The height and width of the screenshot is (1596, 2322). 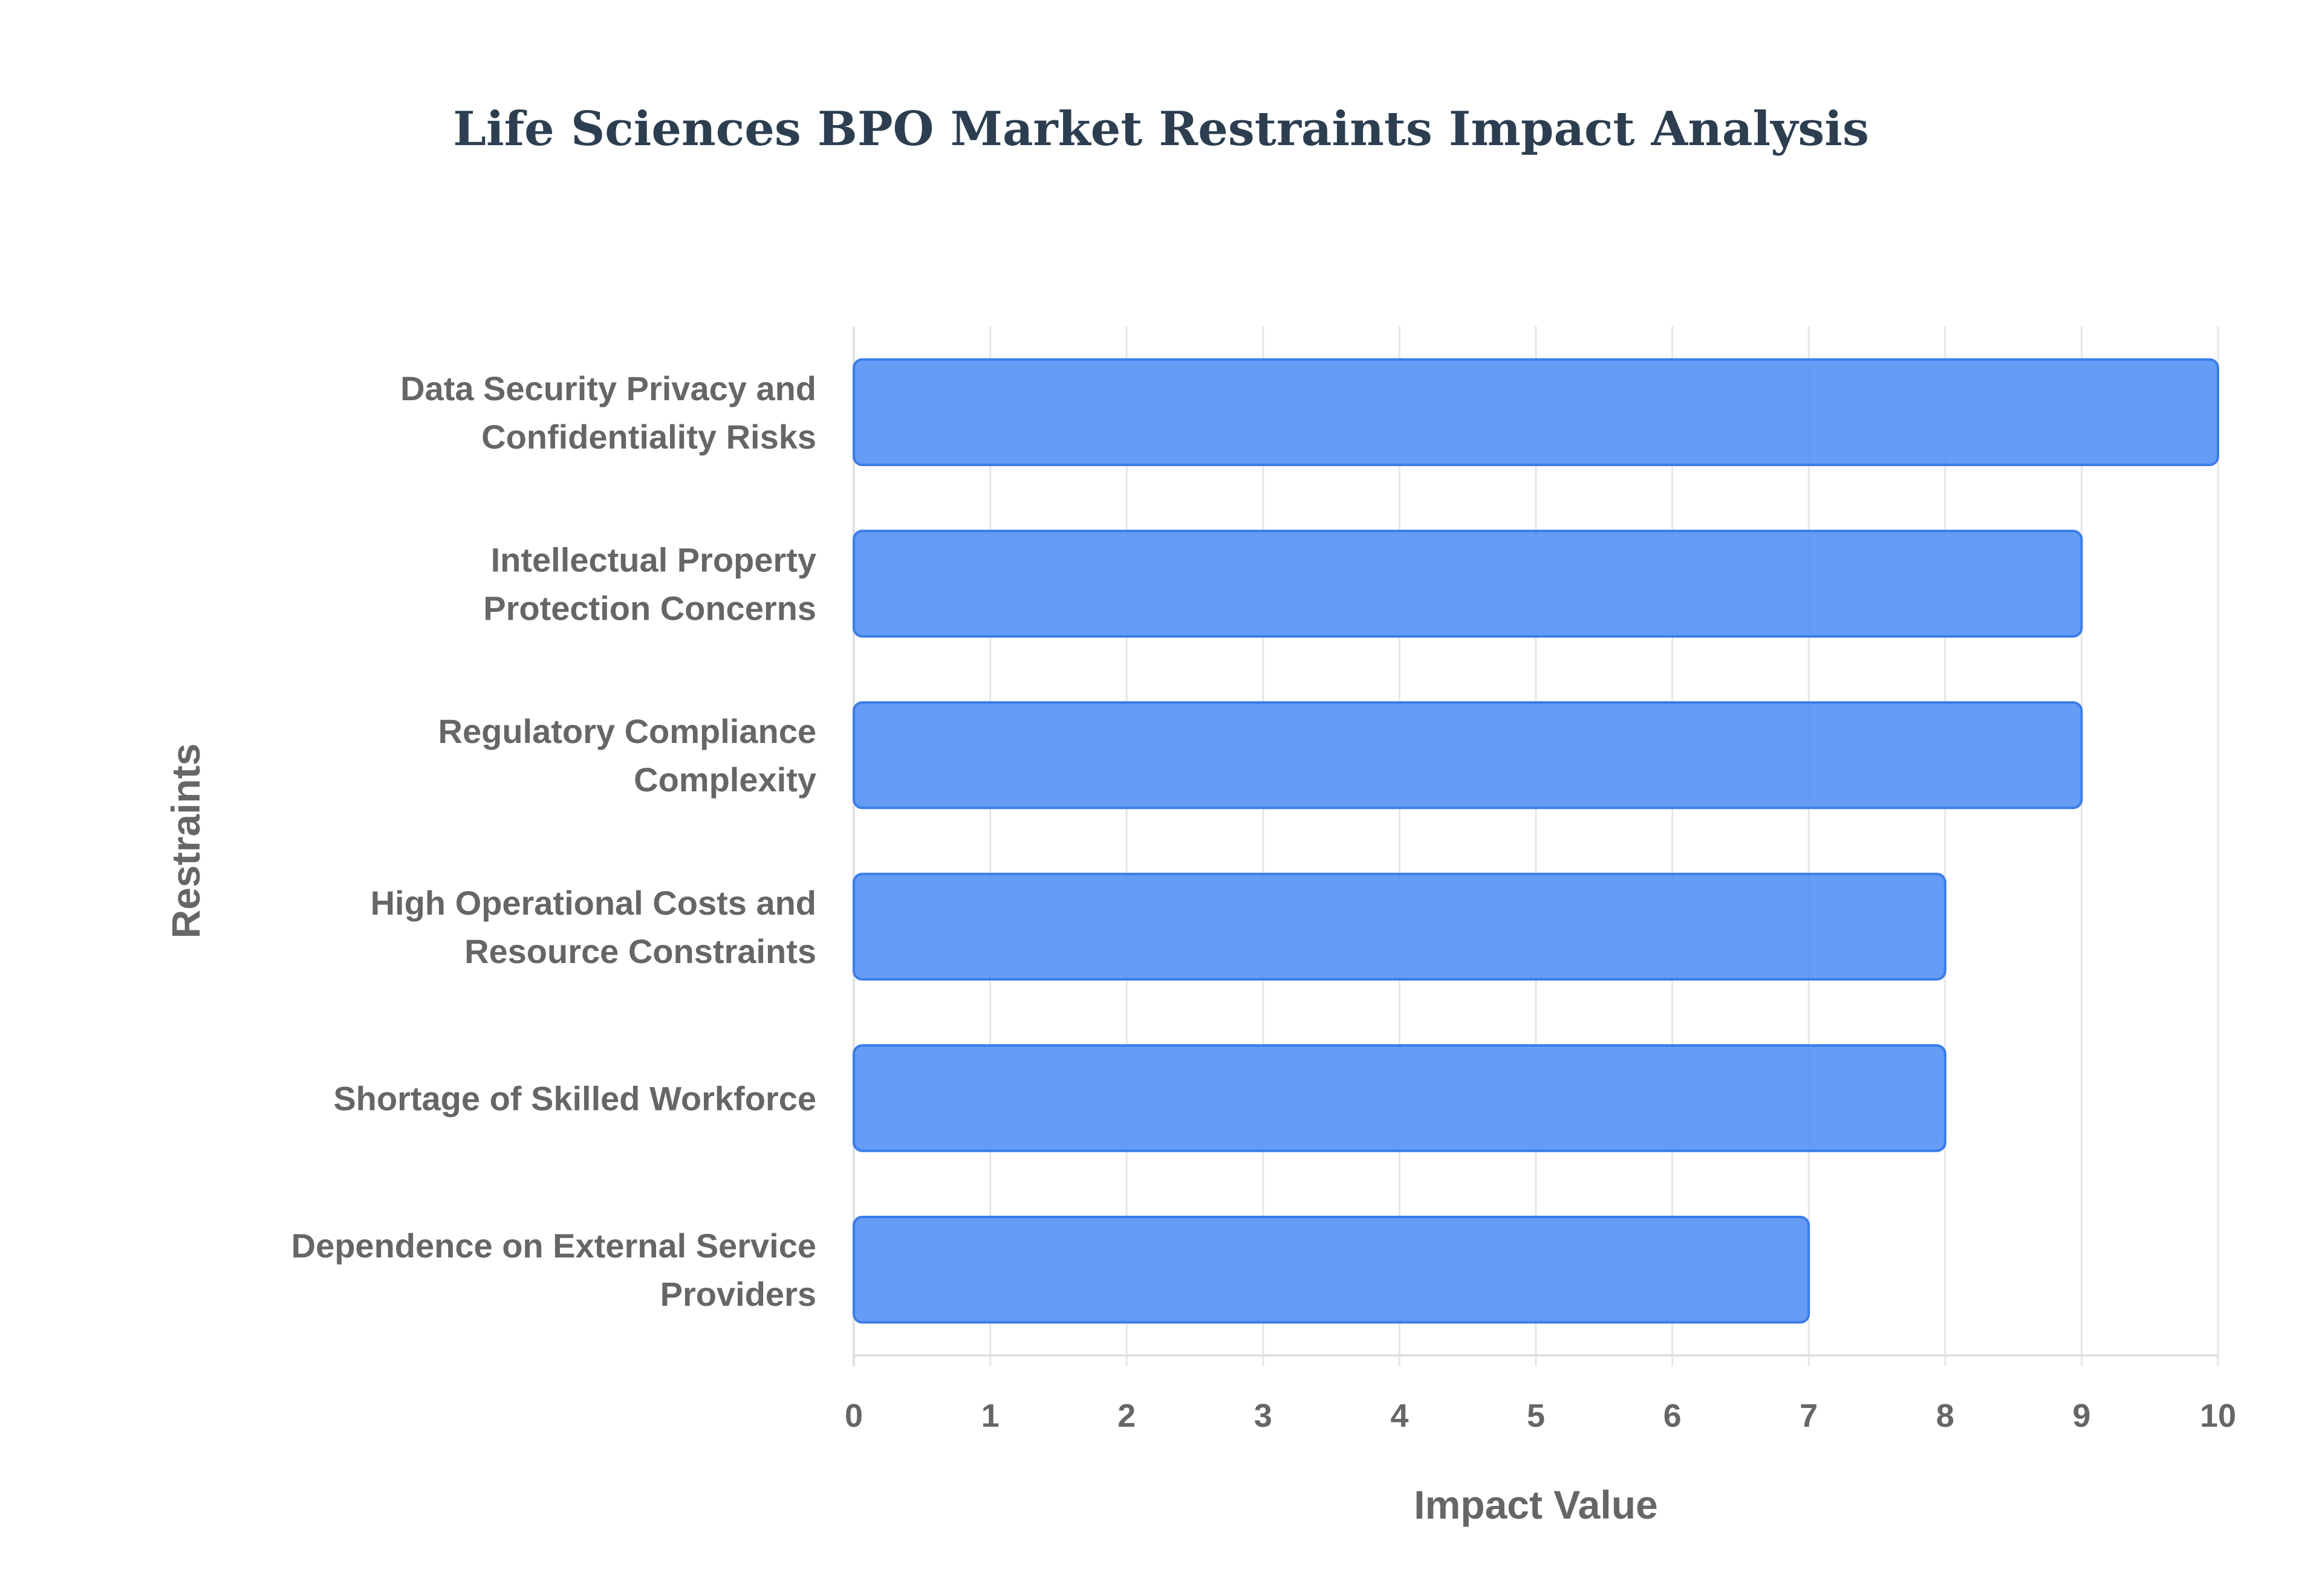 I want to click on x-tick-label: 2, so click(x=1126, y=1416).